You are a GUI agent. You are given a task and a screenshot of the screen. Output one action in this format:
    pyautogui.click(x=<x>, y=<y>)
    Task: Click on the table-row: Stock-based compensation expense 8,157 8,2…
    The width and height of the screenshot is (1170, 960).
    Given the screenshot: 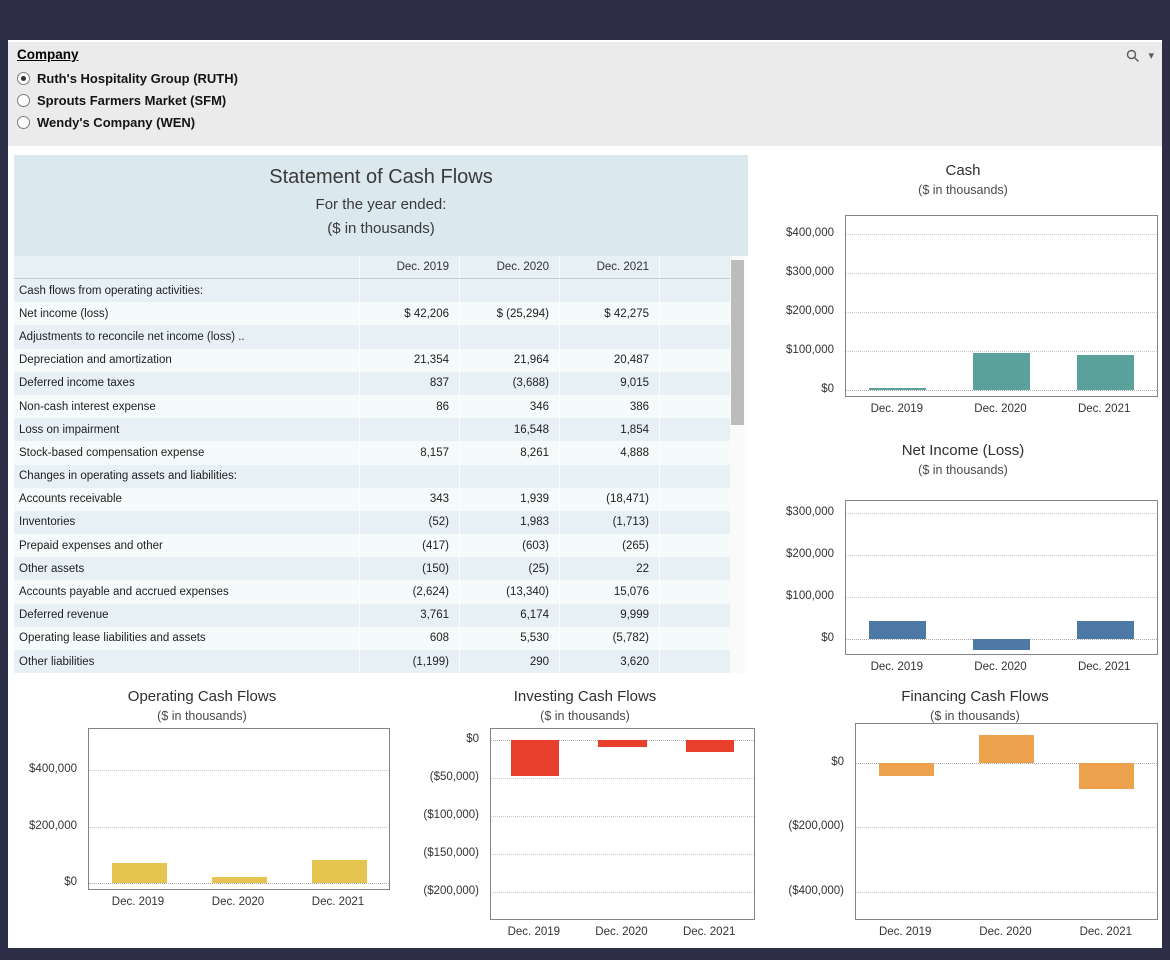 What is the action you would take?
    pyautogui.click(x=373, y=453)
    